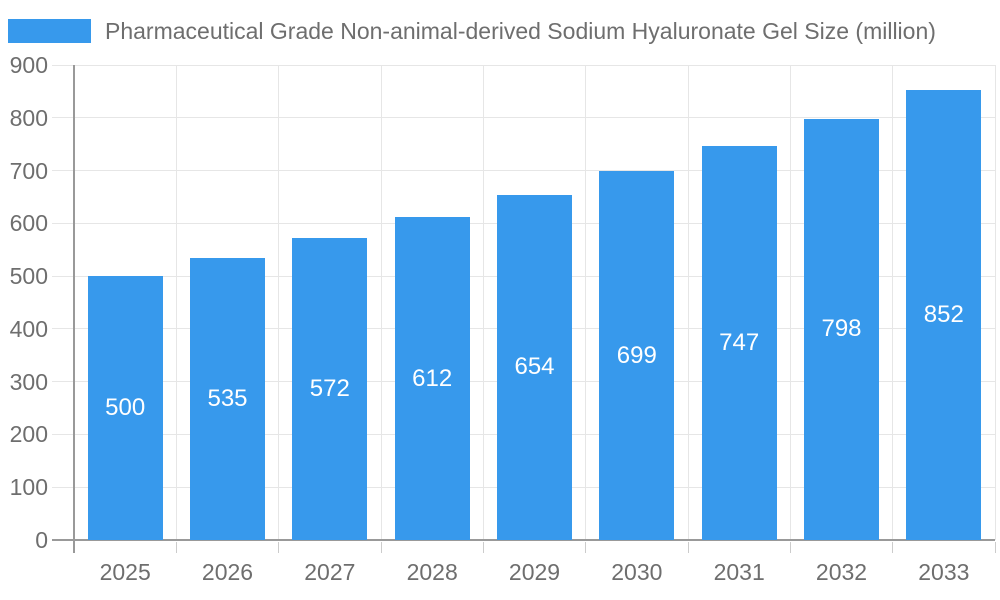 The image size is (1000, 600). Describe the element at coordinates (739, 572) in the screenshot. I see `x-axis-tick-label: 2031` at that location.